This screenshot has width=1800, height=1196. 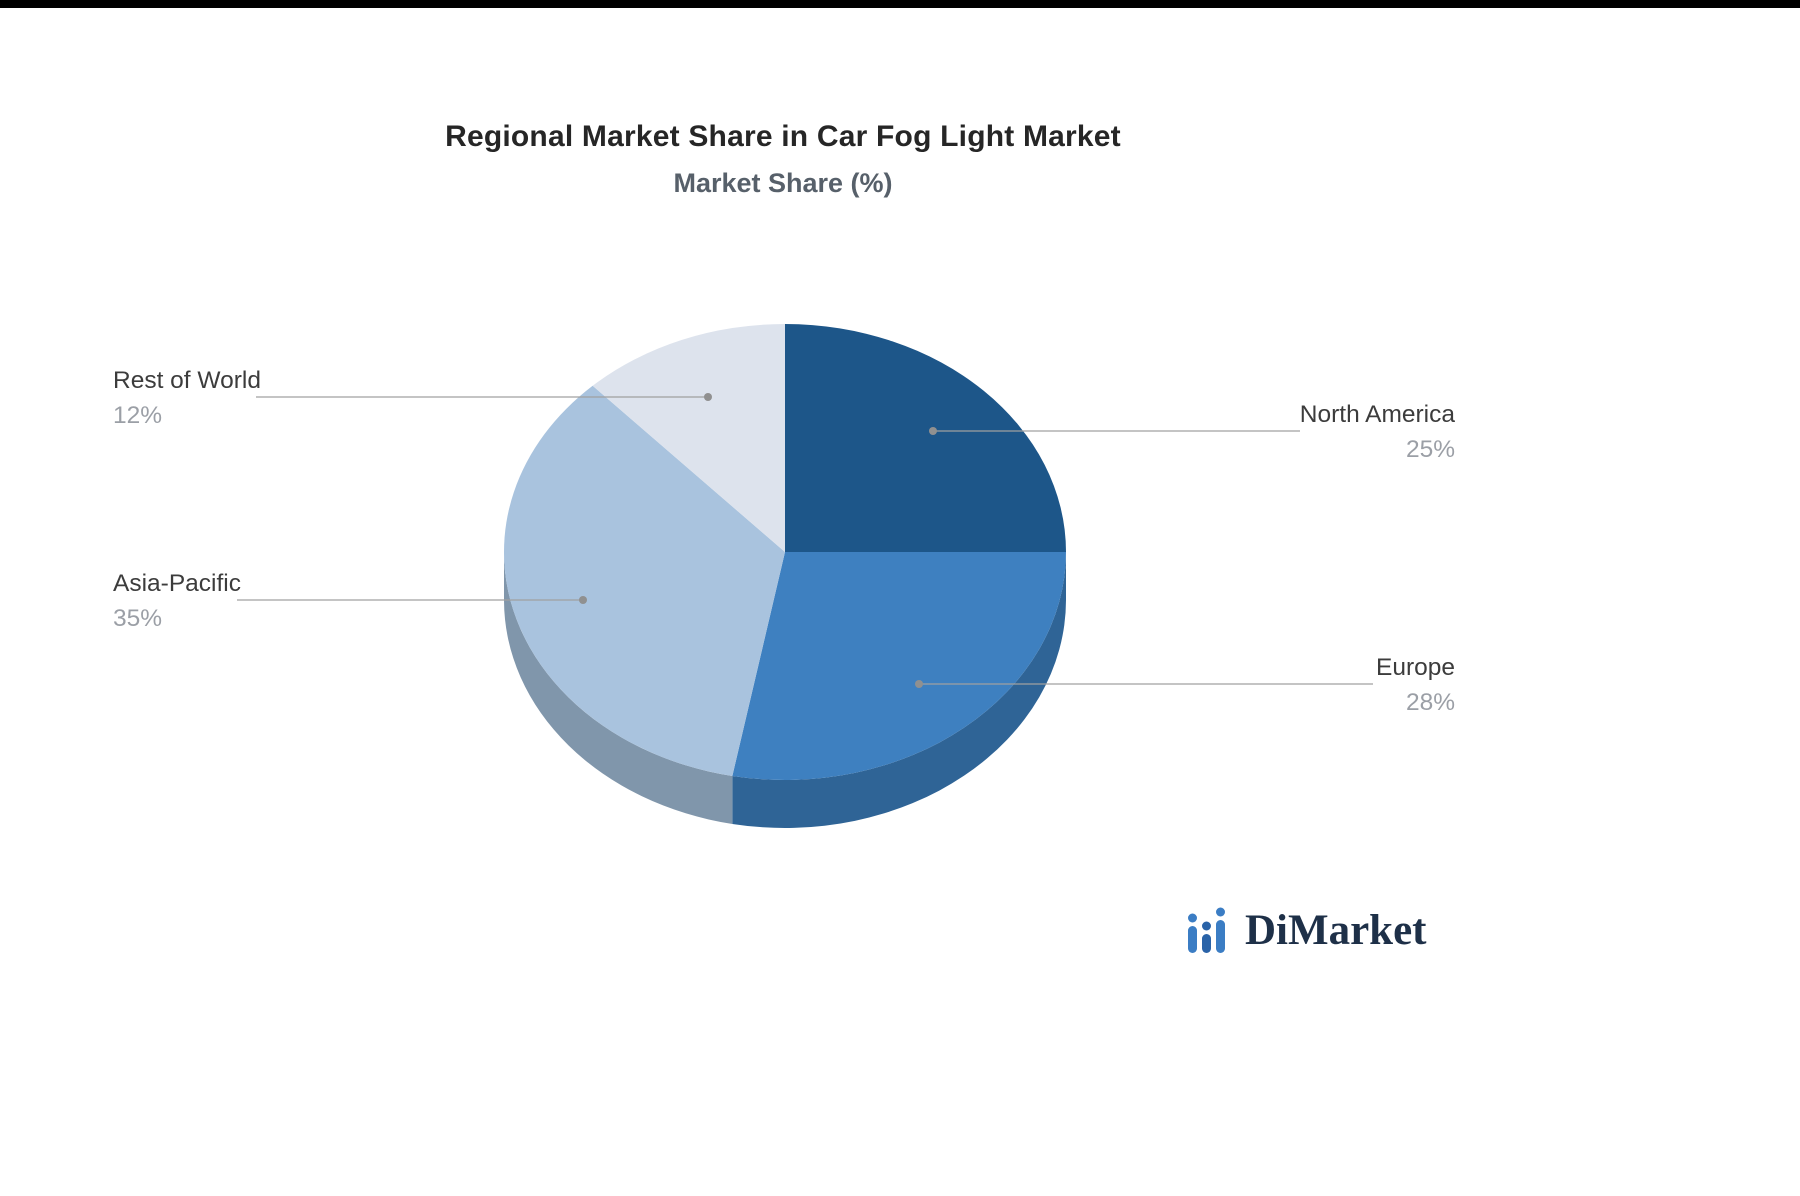 What do you see at coordinates (177, 601) in the screenshot?
I see `pie-callout-asia-pacific: Asia-Pacific 35%` at bounding box center [177, 601].